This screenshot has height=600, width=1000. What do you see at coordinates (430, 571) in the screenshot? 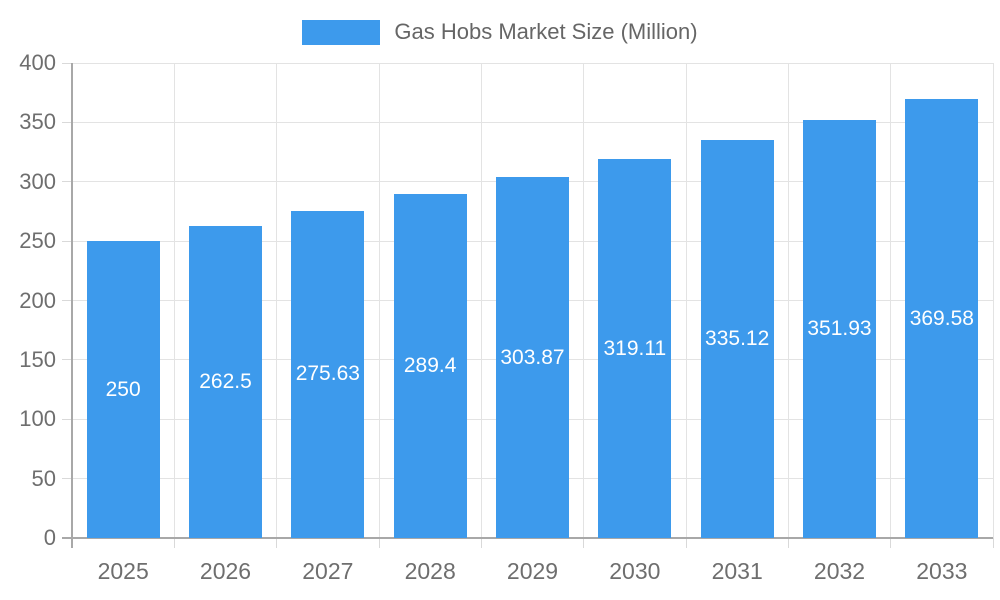
I see `x-tick-label: 2028` at bounding box center [430, 571].